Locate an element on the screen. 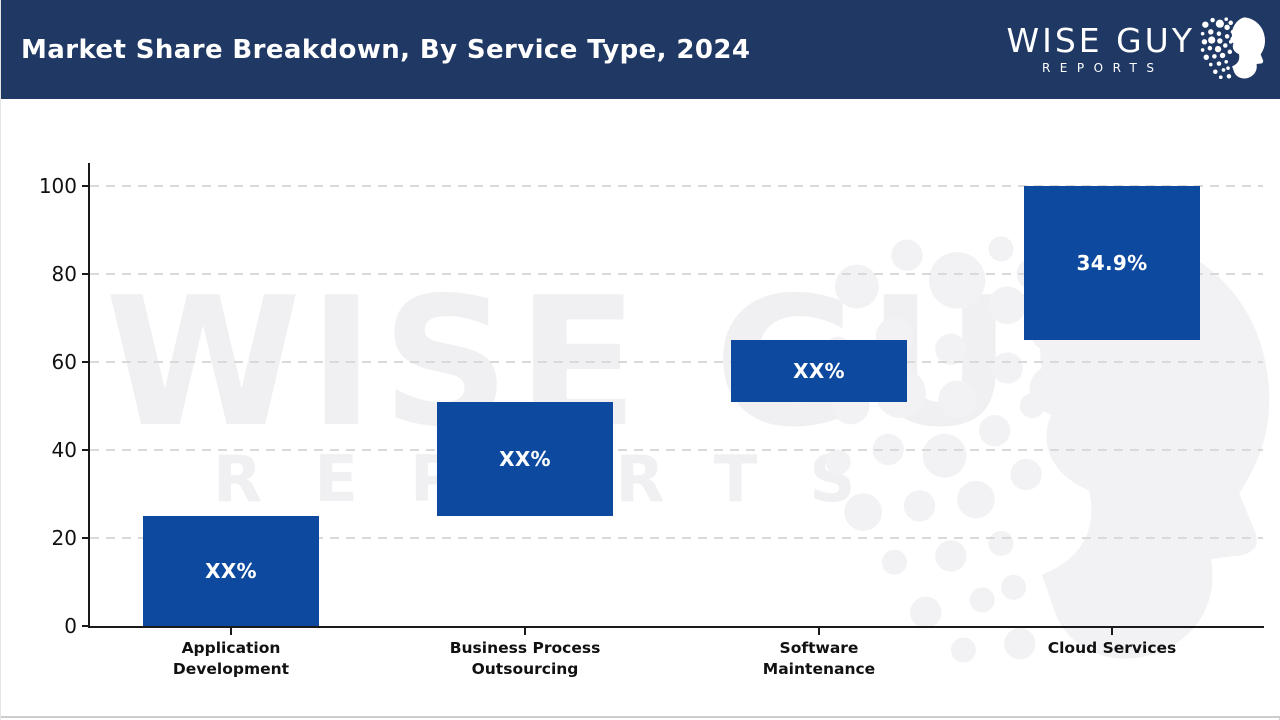 Image resolution: width=1280 pixels, height=720 pixels. x-axis-line is located at coordinates (676, 627).